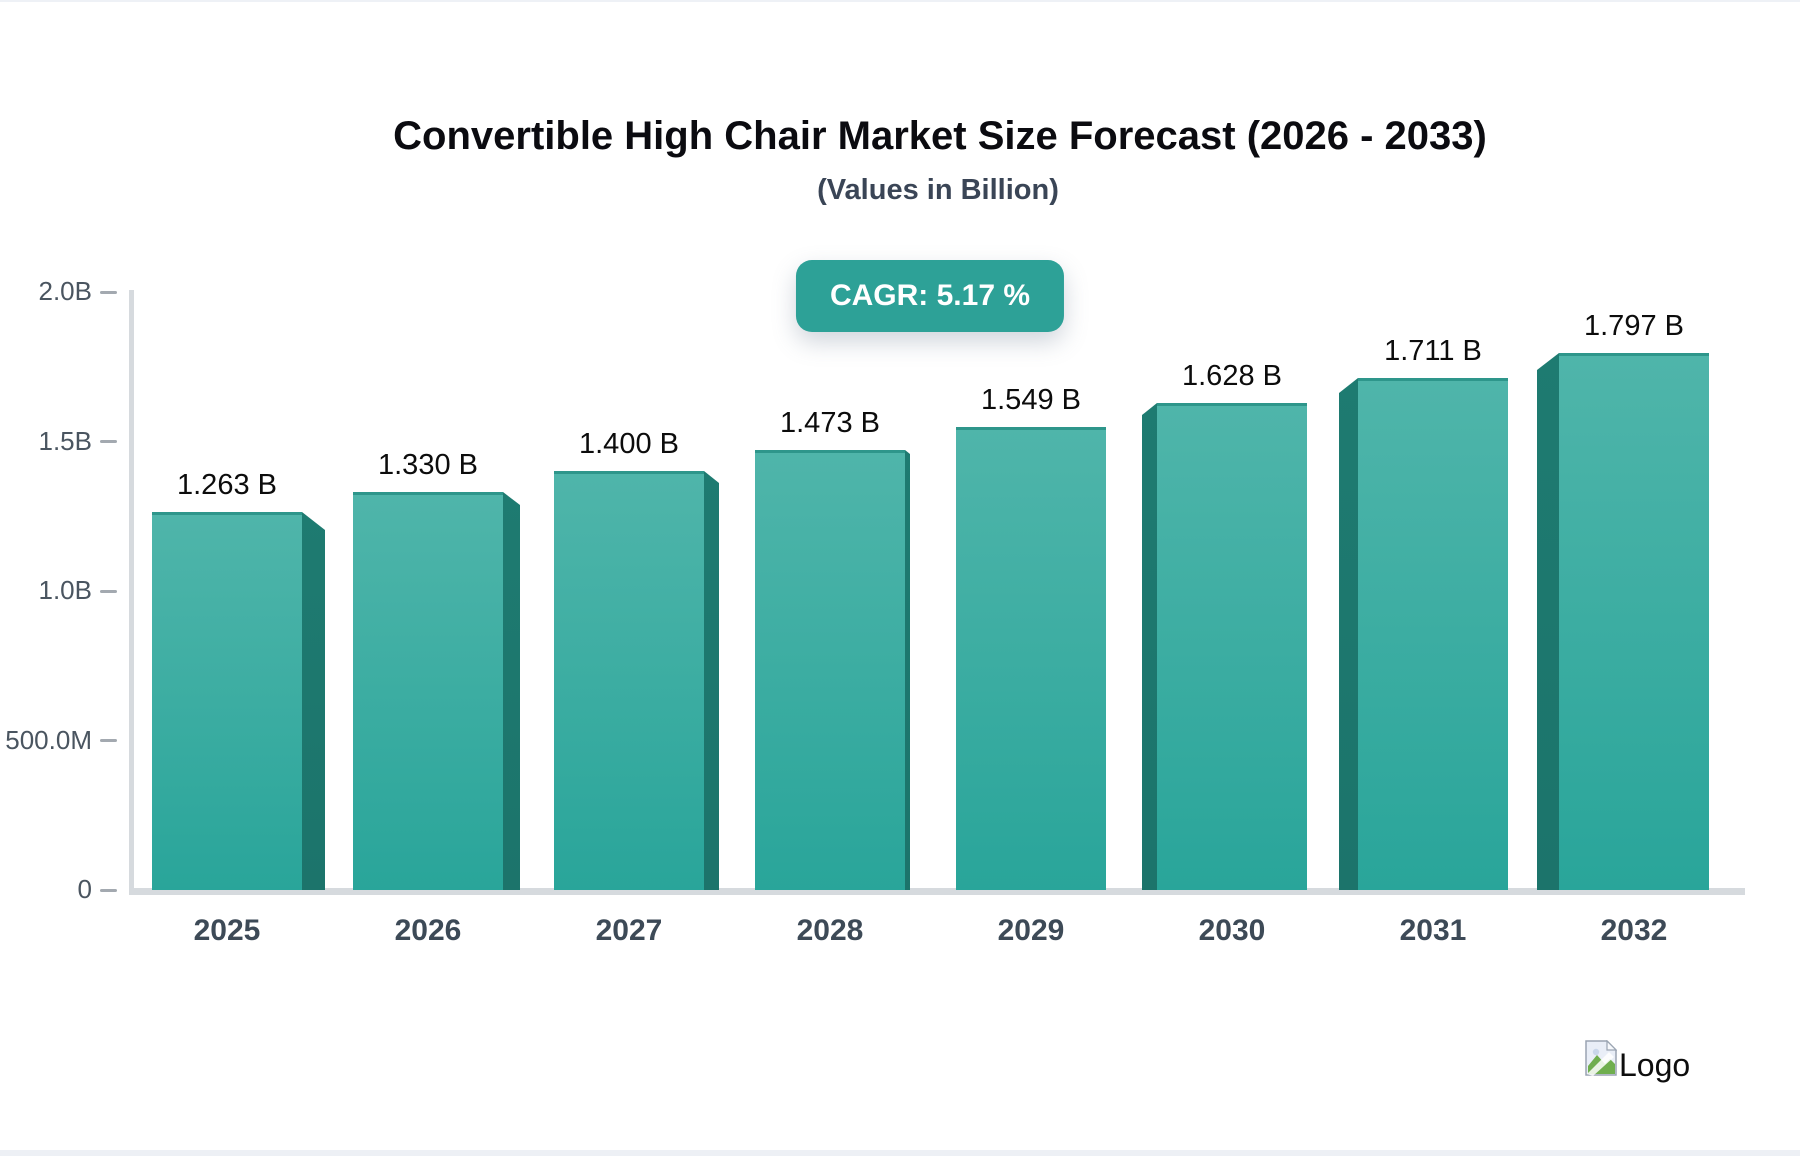 Image resolution: width=1800 pixels, height=1156 pixels. I want to click on x-axis-label-2027: 2027, so click(629, 930).